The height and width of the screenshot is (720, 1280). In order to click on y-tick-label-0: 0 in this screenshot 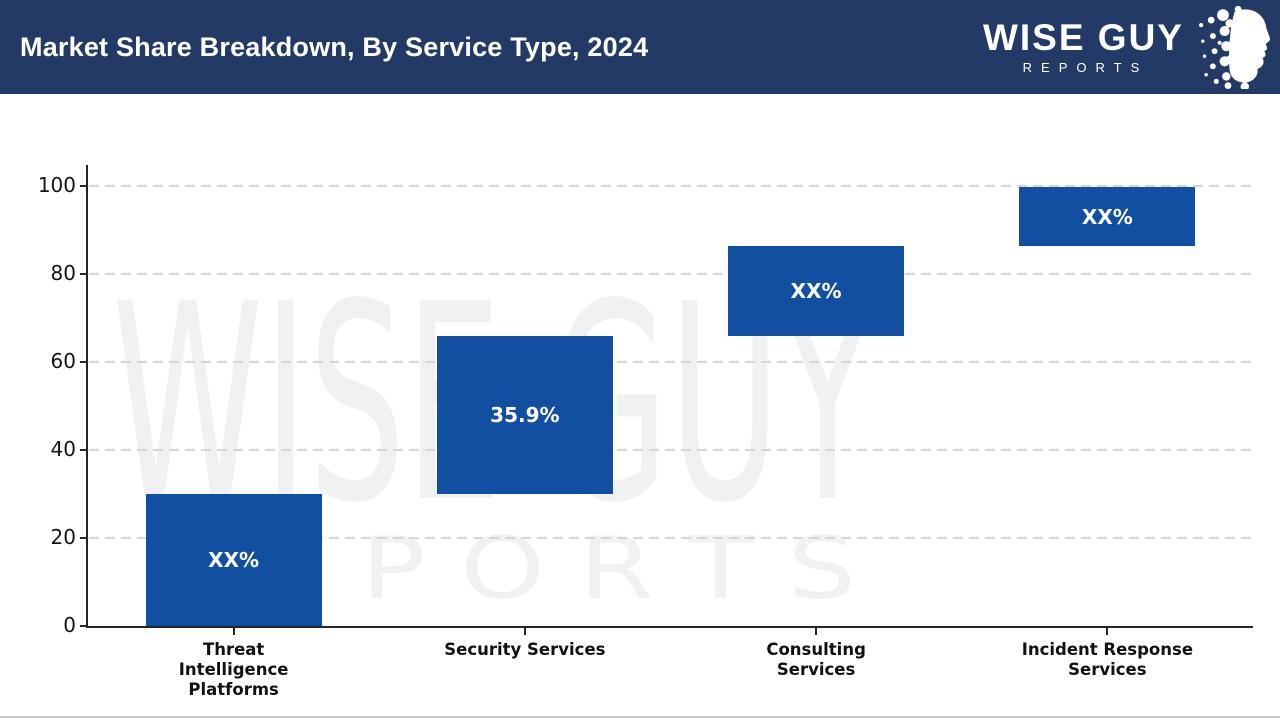, I will do `click(69, 625)`.